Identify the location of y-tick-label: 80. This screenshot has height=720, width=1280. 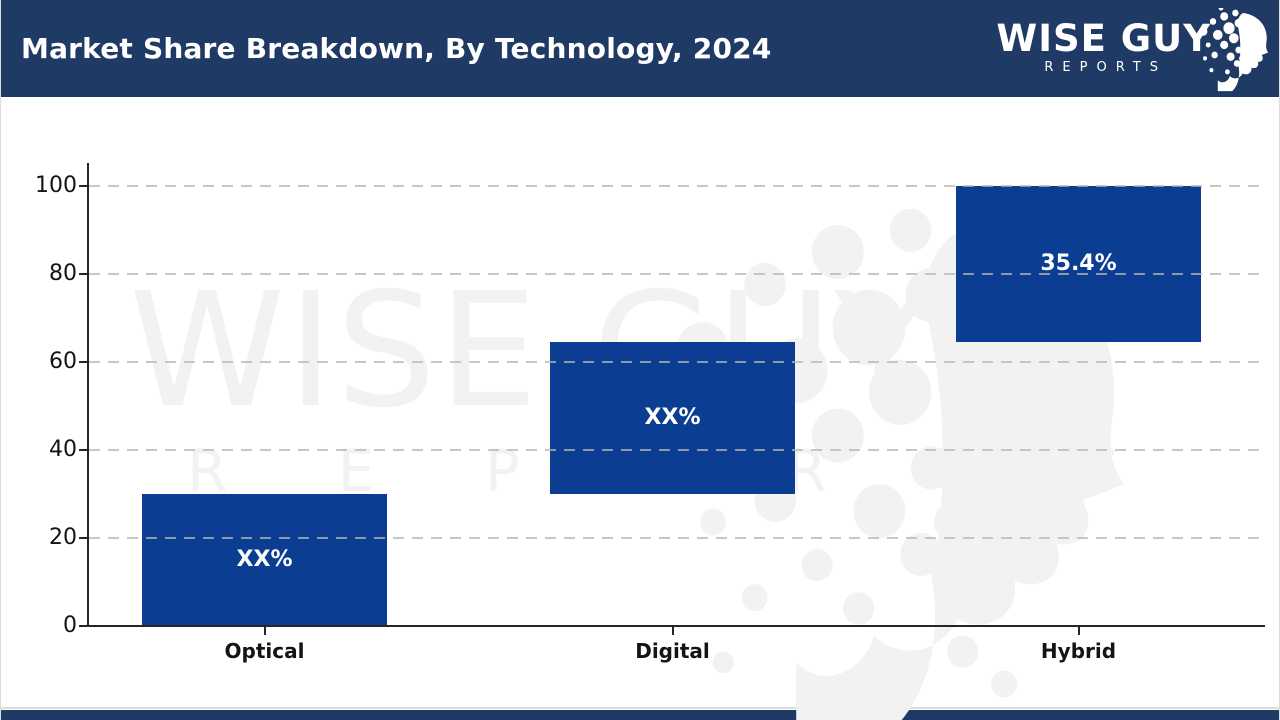
(63, 273).